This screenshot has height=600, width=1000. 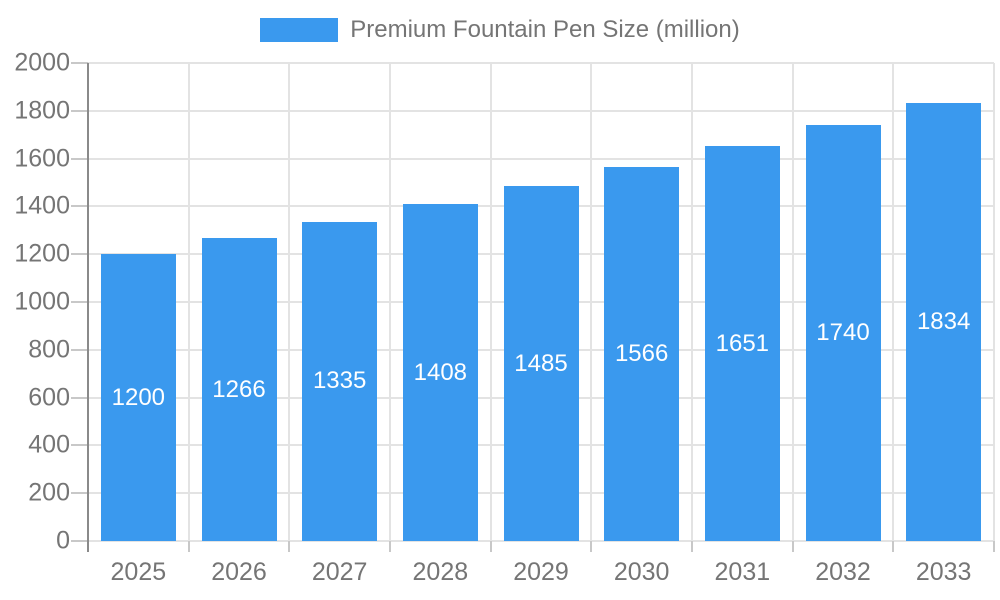 What do you see at coordinates (239, 572) in the screenshot?
I see `x-axis-label: 2026` at bounding box center [239, 572].